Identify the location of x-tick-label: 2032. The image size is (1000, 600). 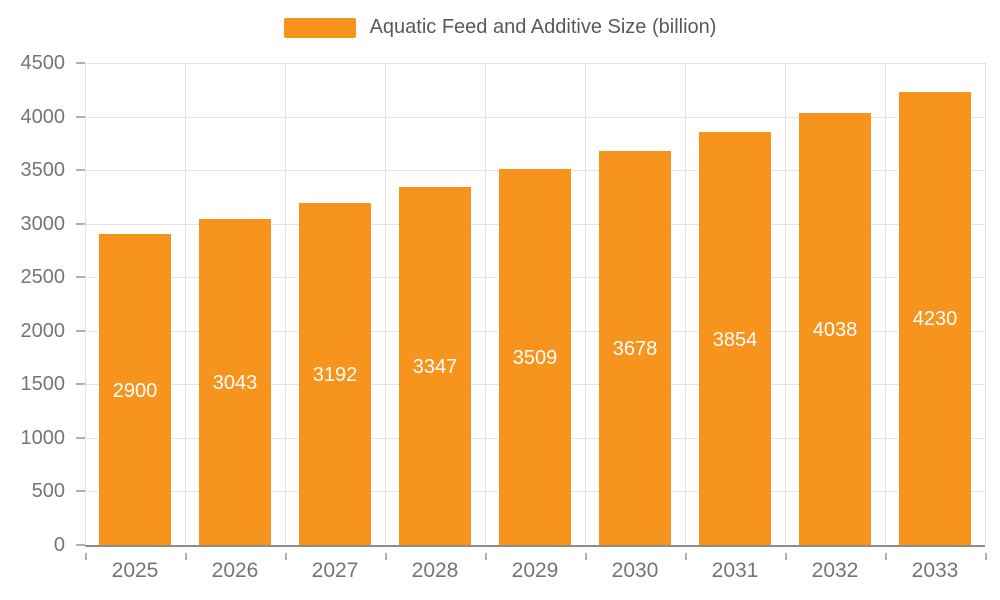
(835, 570).